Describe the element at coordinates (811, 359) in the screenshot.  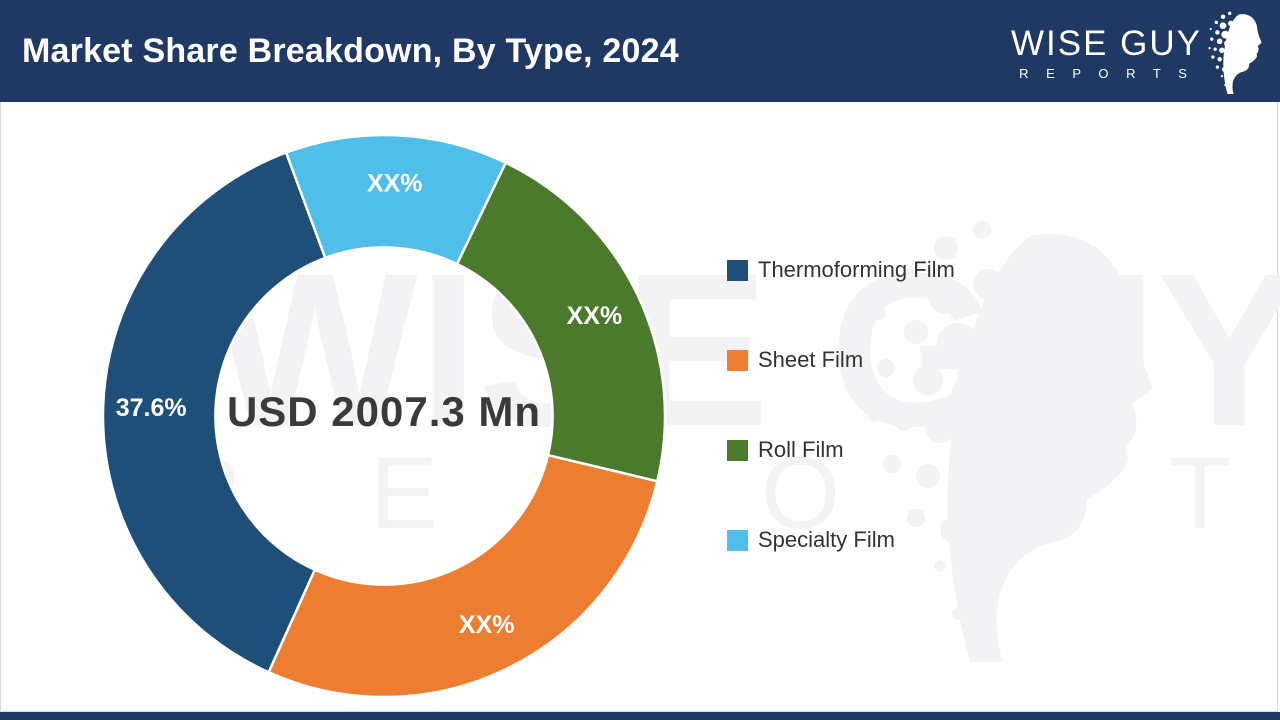
I see `legend-label: Sheet Film` at that location.